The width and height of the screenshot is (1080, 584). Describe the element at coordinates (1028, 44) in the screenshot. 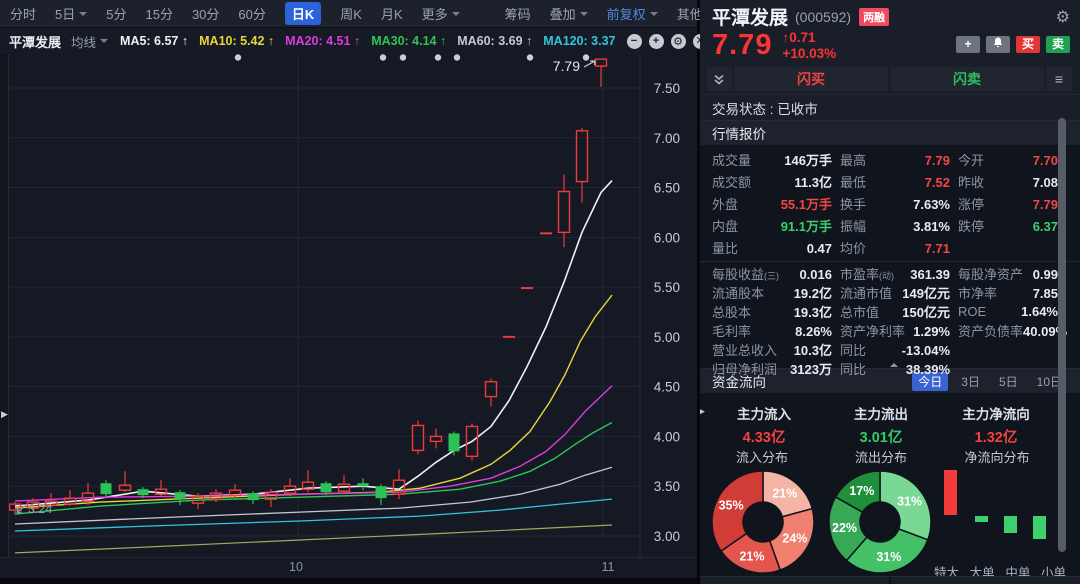

I see `buy-button: 买` at that location.